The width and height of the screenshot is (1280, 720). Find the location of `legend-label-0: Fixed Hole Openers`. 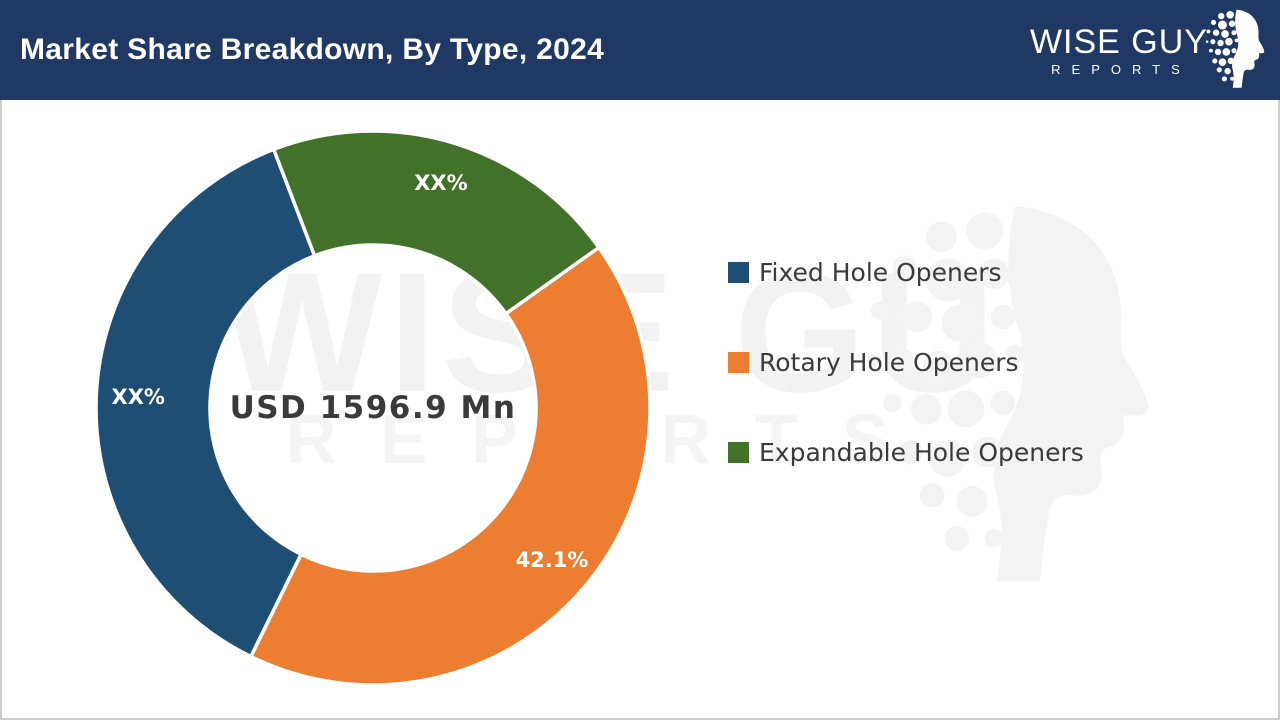

legend-label-0: Fixed Hole Openers is located at coordinates (880, 272).